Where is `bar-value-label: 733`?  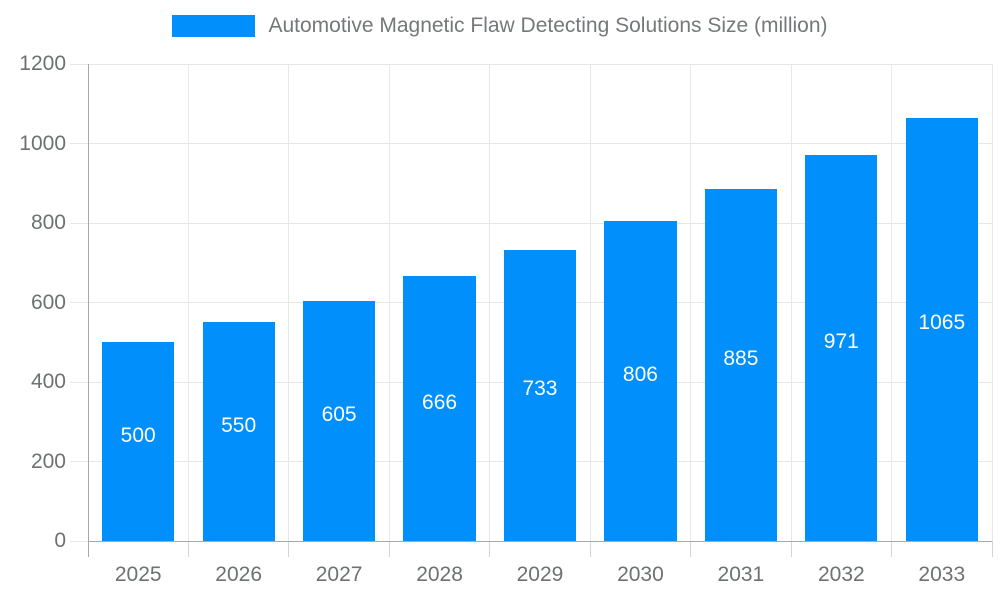
bar-value-label: 733 is located at coordinates (540, 389).